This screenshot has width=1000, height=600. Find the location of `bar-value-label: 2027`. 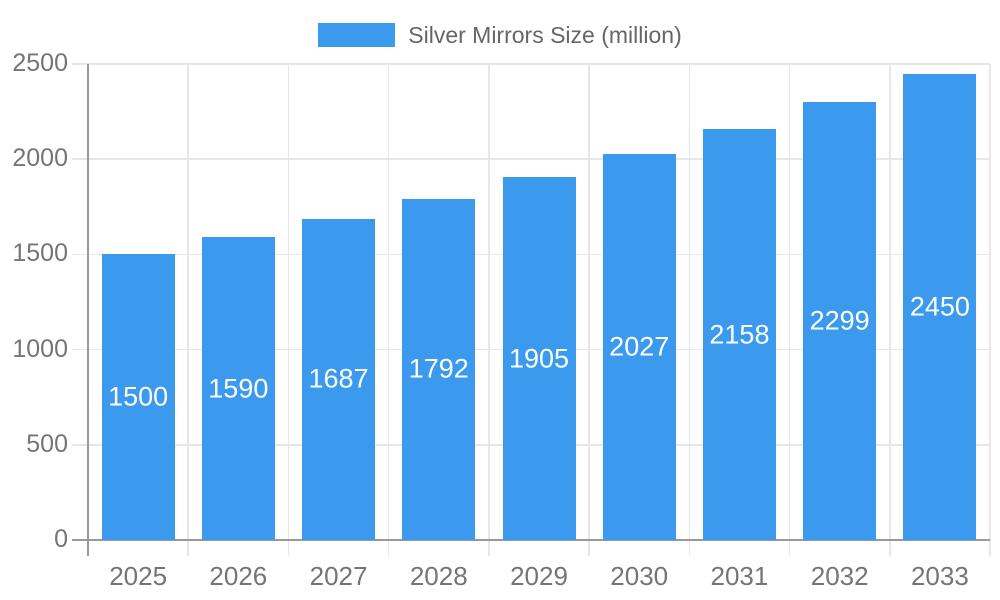

bar-value-label: 2027 is located at coordinates (639, 346).